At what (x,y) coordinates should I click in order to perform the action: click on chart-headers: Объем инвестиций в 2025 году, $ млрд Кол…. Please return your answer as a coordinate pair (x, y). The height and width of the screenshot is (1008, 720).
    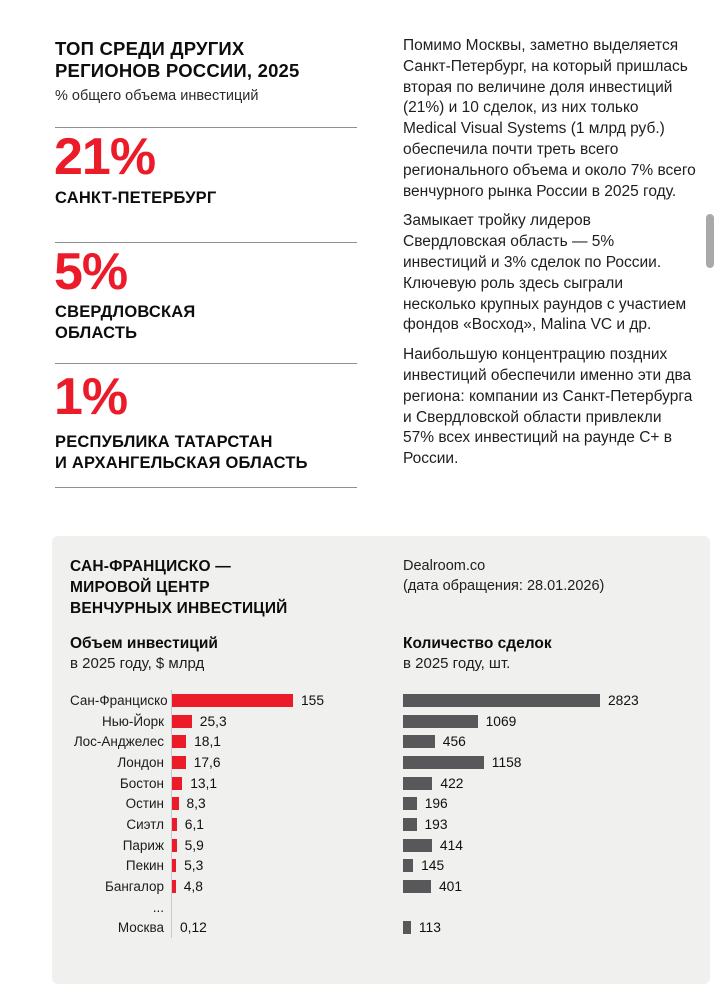
    Looking at the image, I should click on (381, 653).